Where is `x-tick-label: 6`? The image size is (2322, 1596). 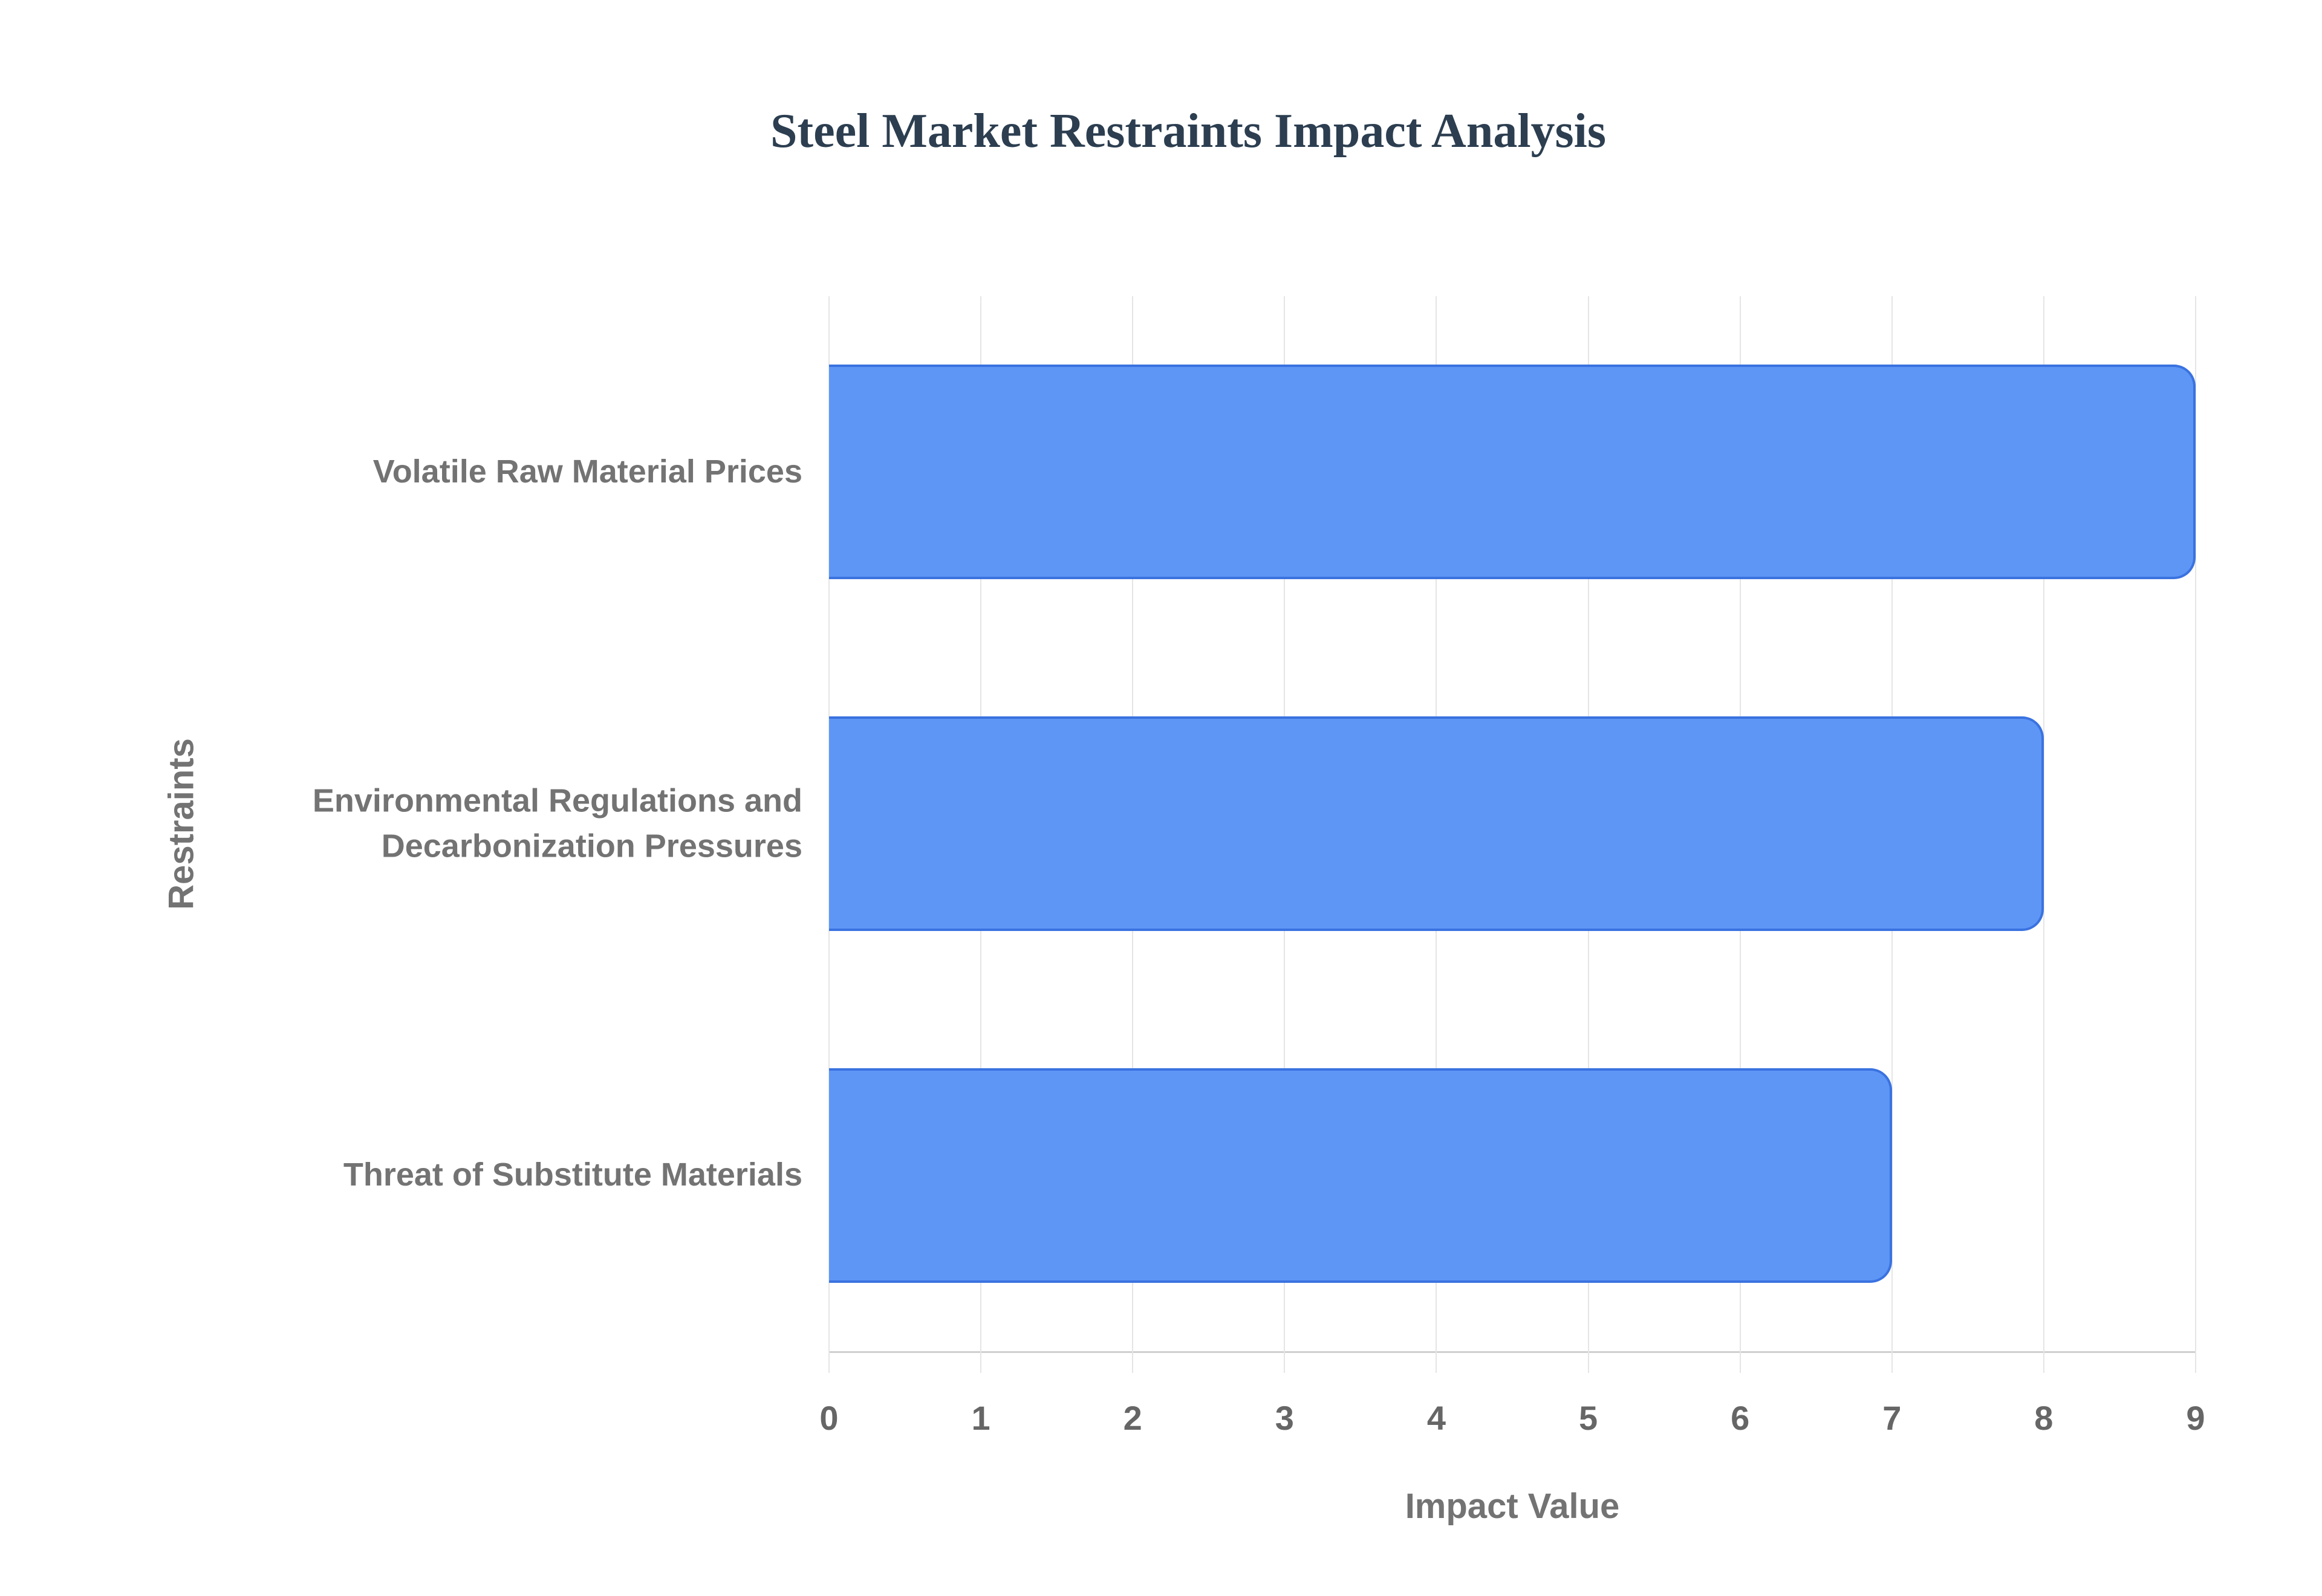
x-tick-label: 6 is located at coordinates (1740, 1418).